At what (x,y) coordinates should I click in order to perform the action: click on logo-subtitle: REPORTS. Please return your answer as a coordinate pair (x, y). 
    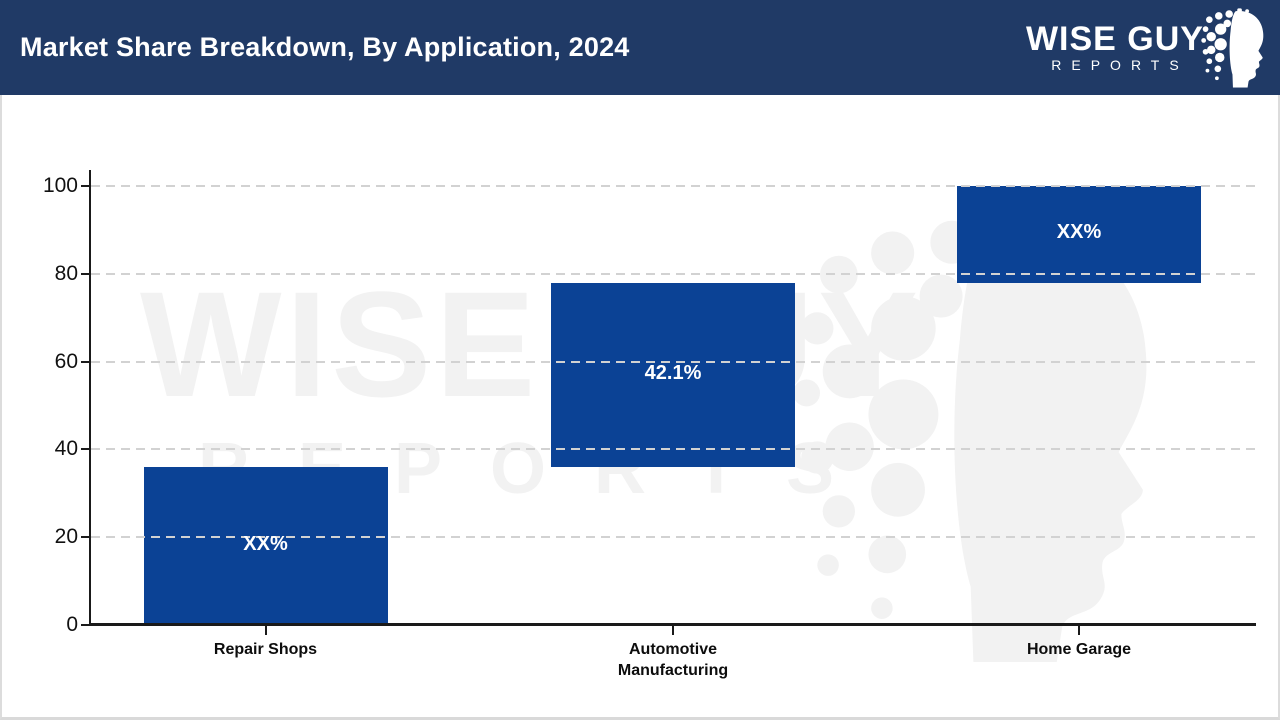
    Looking at the image, I should click on (1120, 64).